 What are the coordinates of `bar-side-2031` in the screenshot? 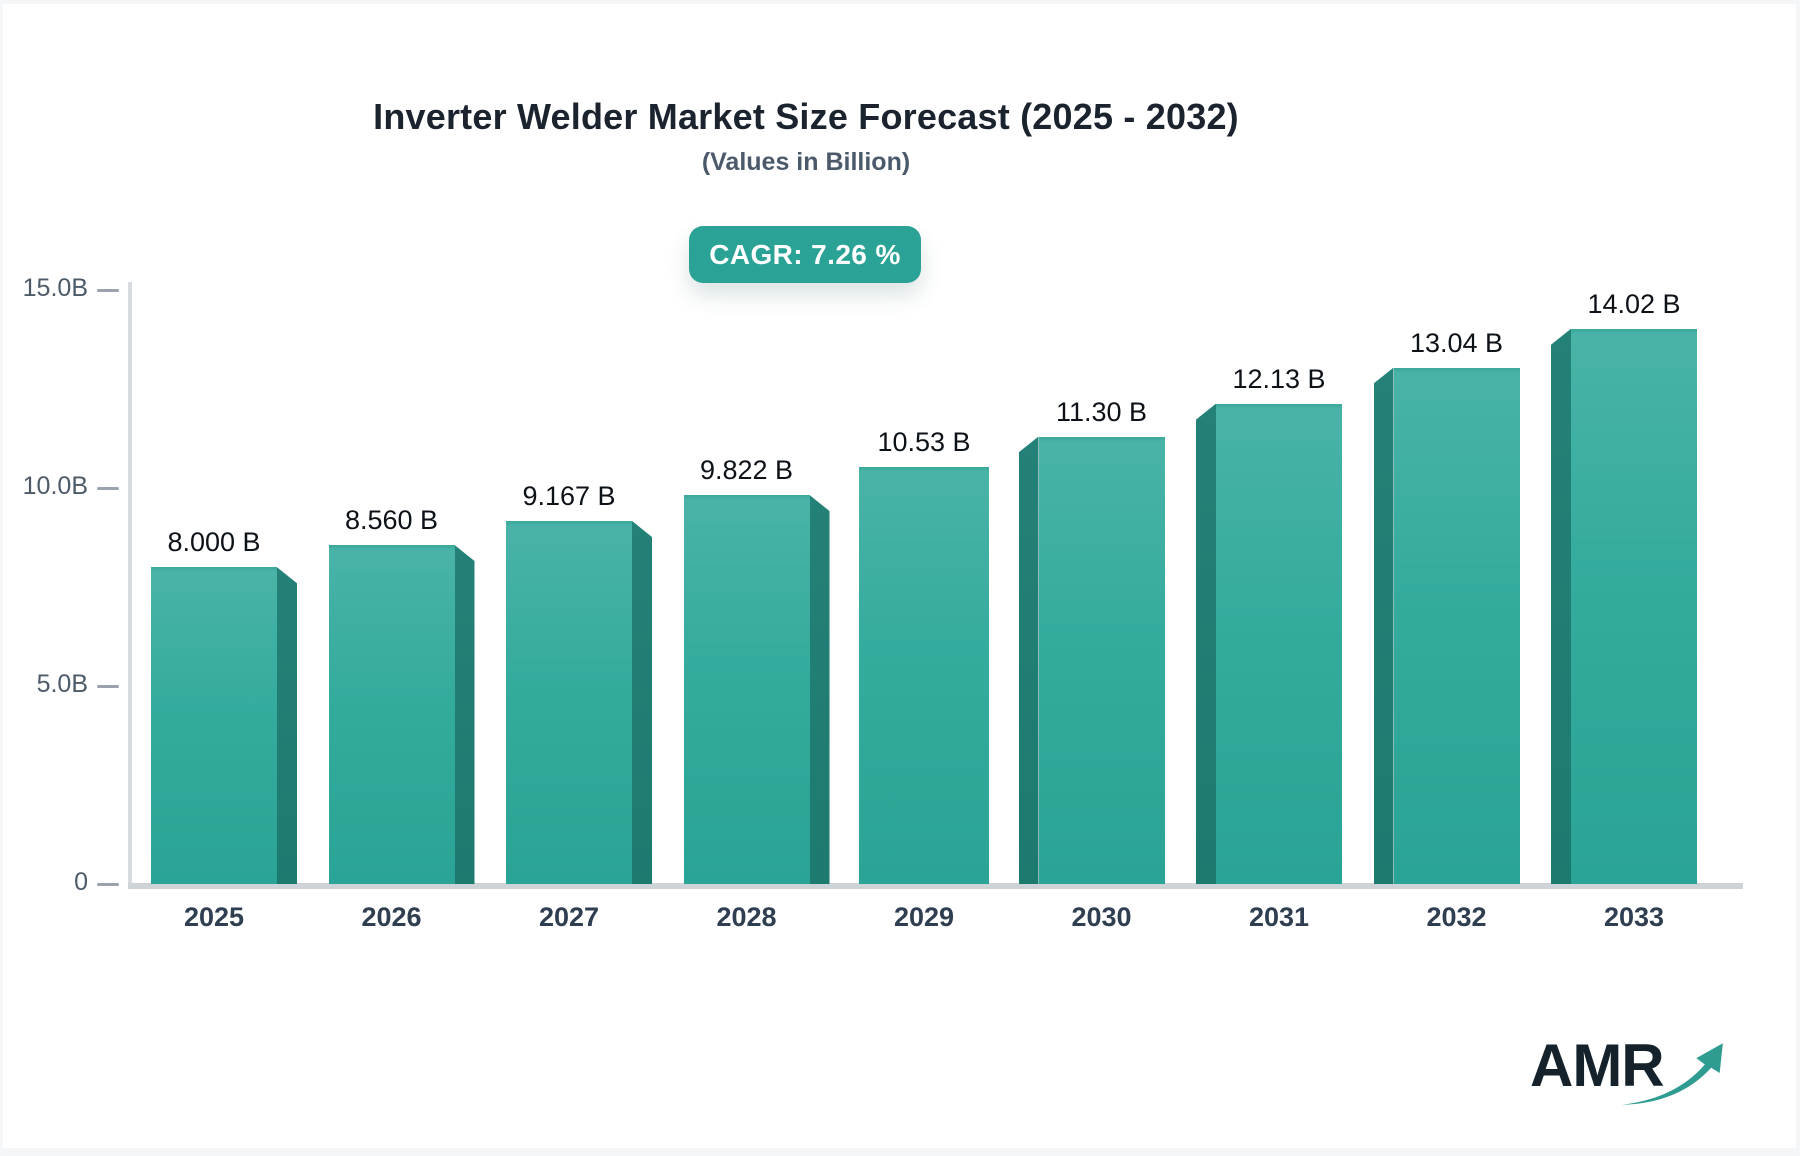 It's located at (1206, 643).